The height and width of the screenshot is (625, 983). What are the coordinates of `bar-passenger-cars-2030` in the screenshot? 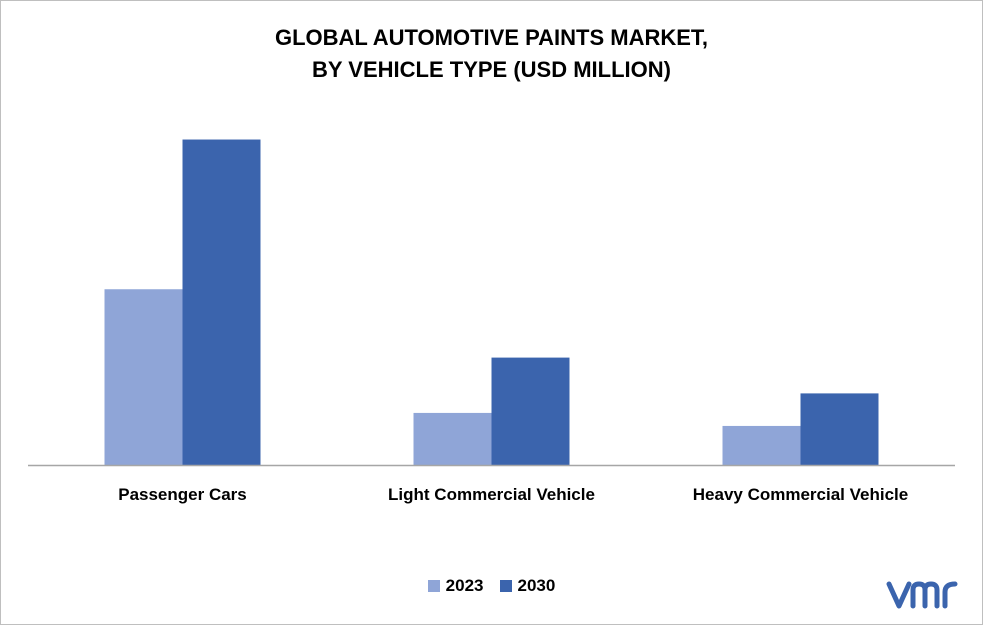 It's located at (221, 302).